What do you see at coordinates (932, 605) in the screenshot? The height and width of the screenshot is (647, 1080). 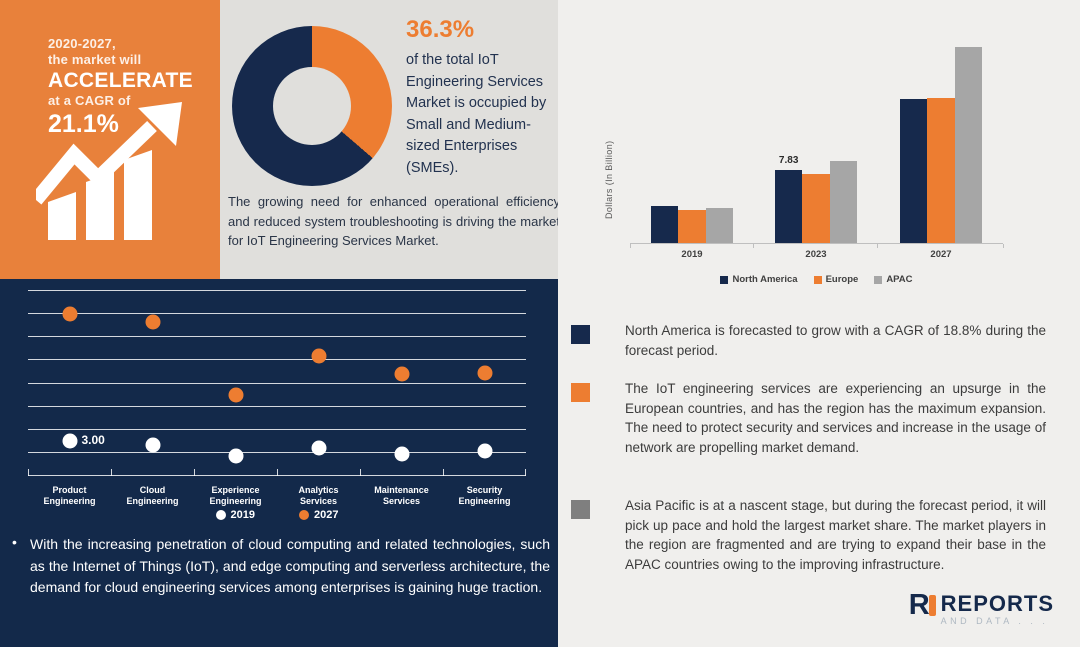 I see `logo-orange-bar` at bounding box center [932, 605].